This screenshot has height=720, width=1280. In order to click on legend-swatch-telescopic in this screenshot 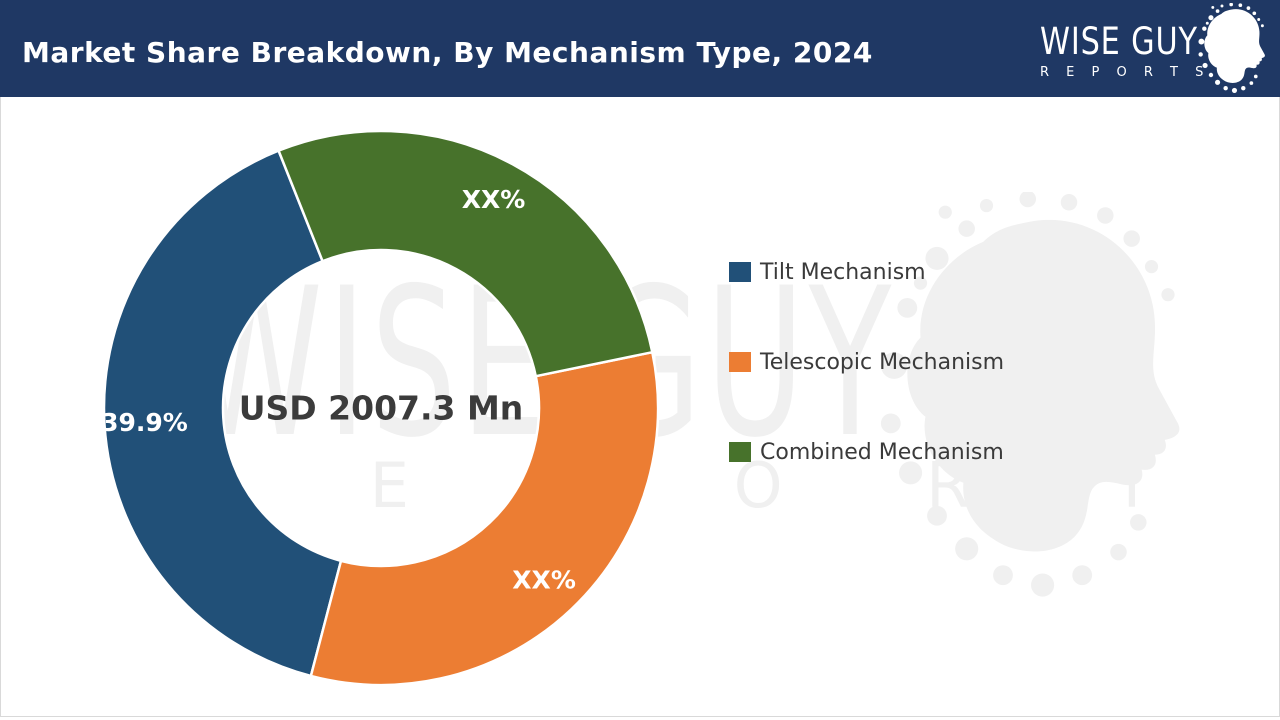, I will do `click(740, 362)`.